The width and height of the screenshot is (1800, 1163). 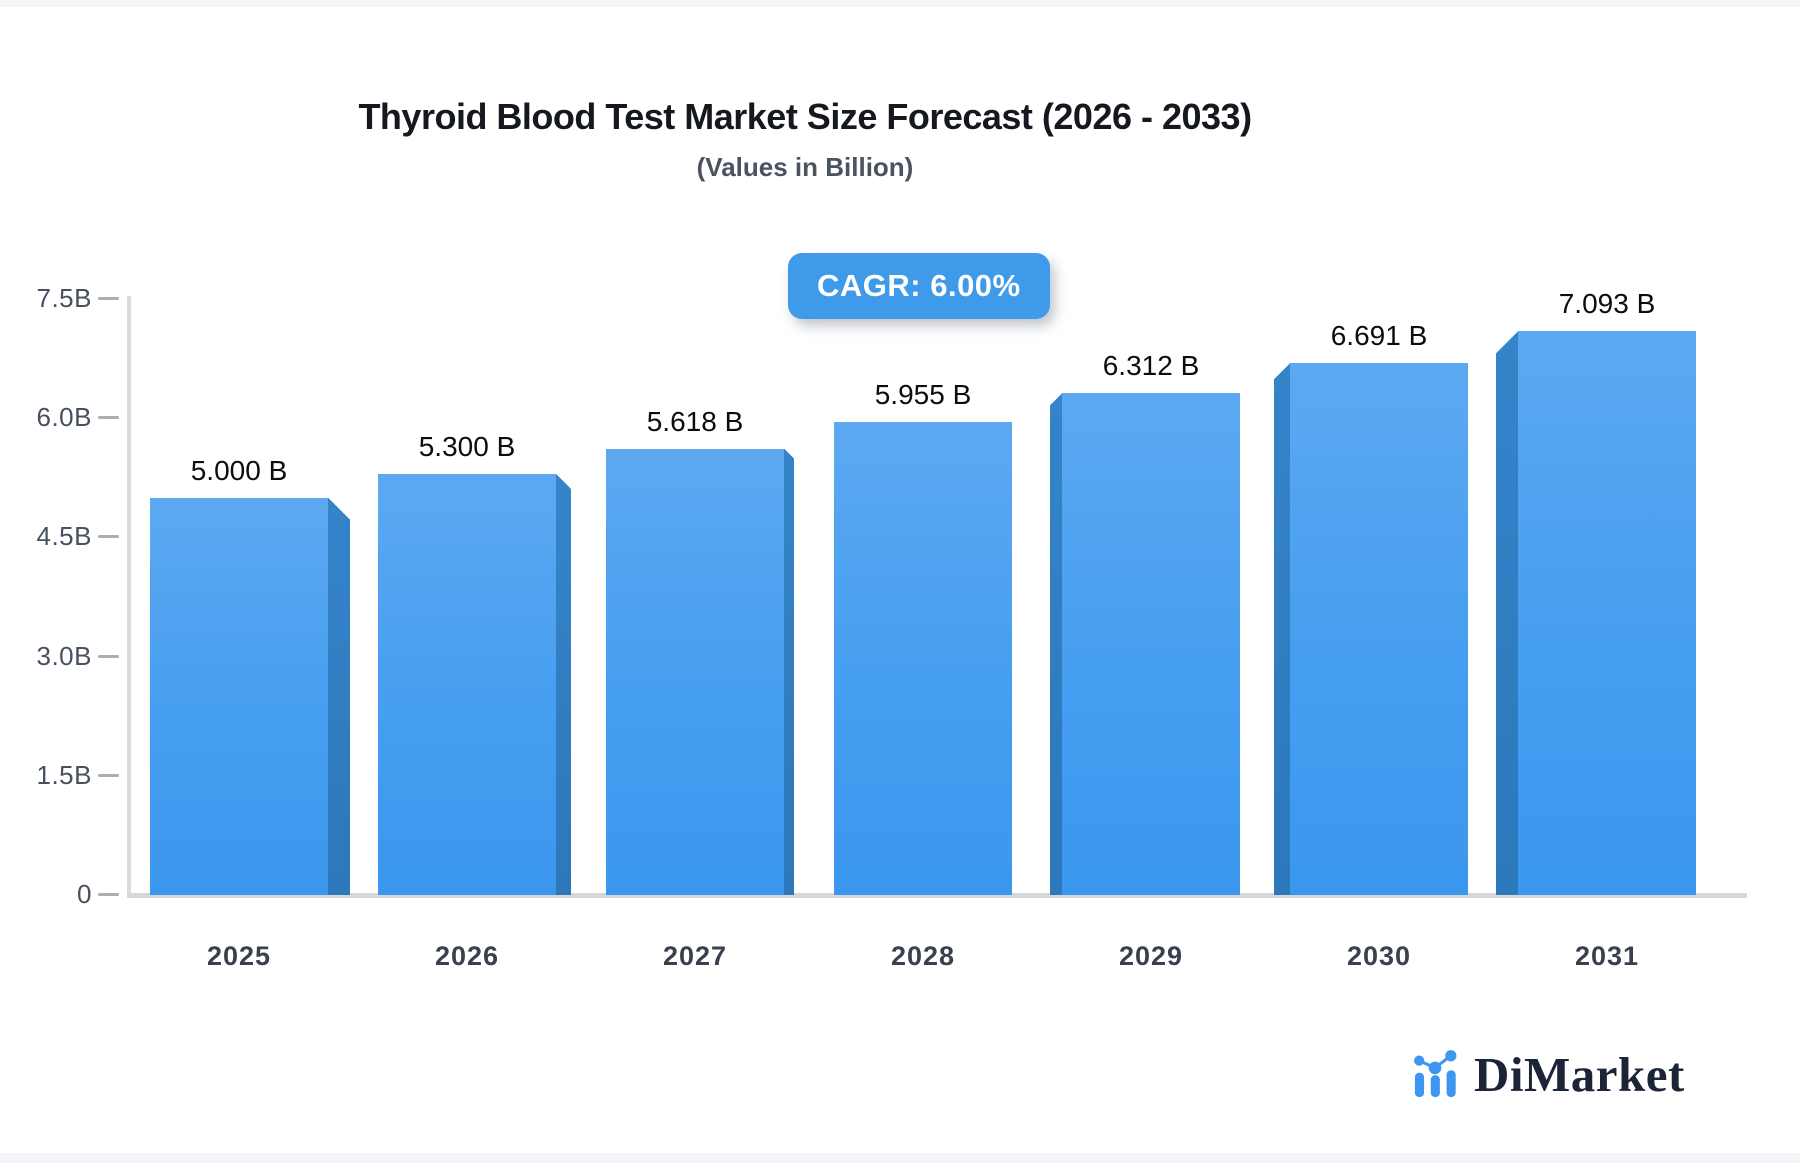 What do you see at coordinates (467, 446) in the screenshot?
I see `bar-value-label: 5.300 B` at bounding box center [467, 446].